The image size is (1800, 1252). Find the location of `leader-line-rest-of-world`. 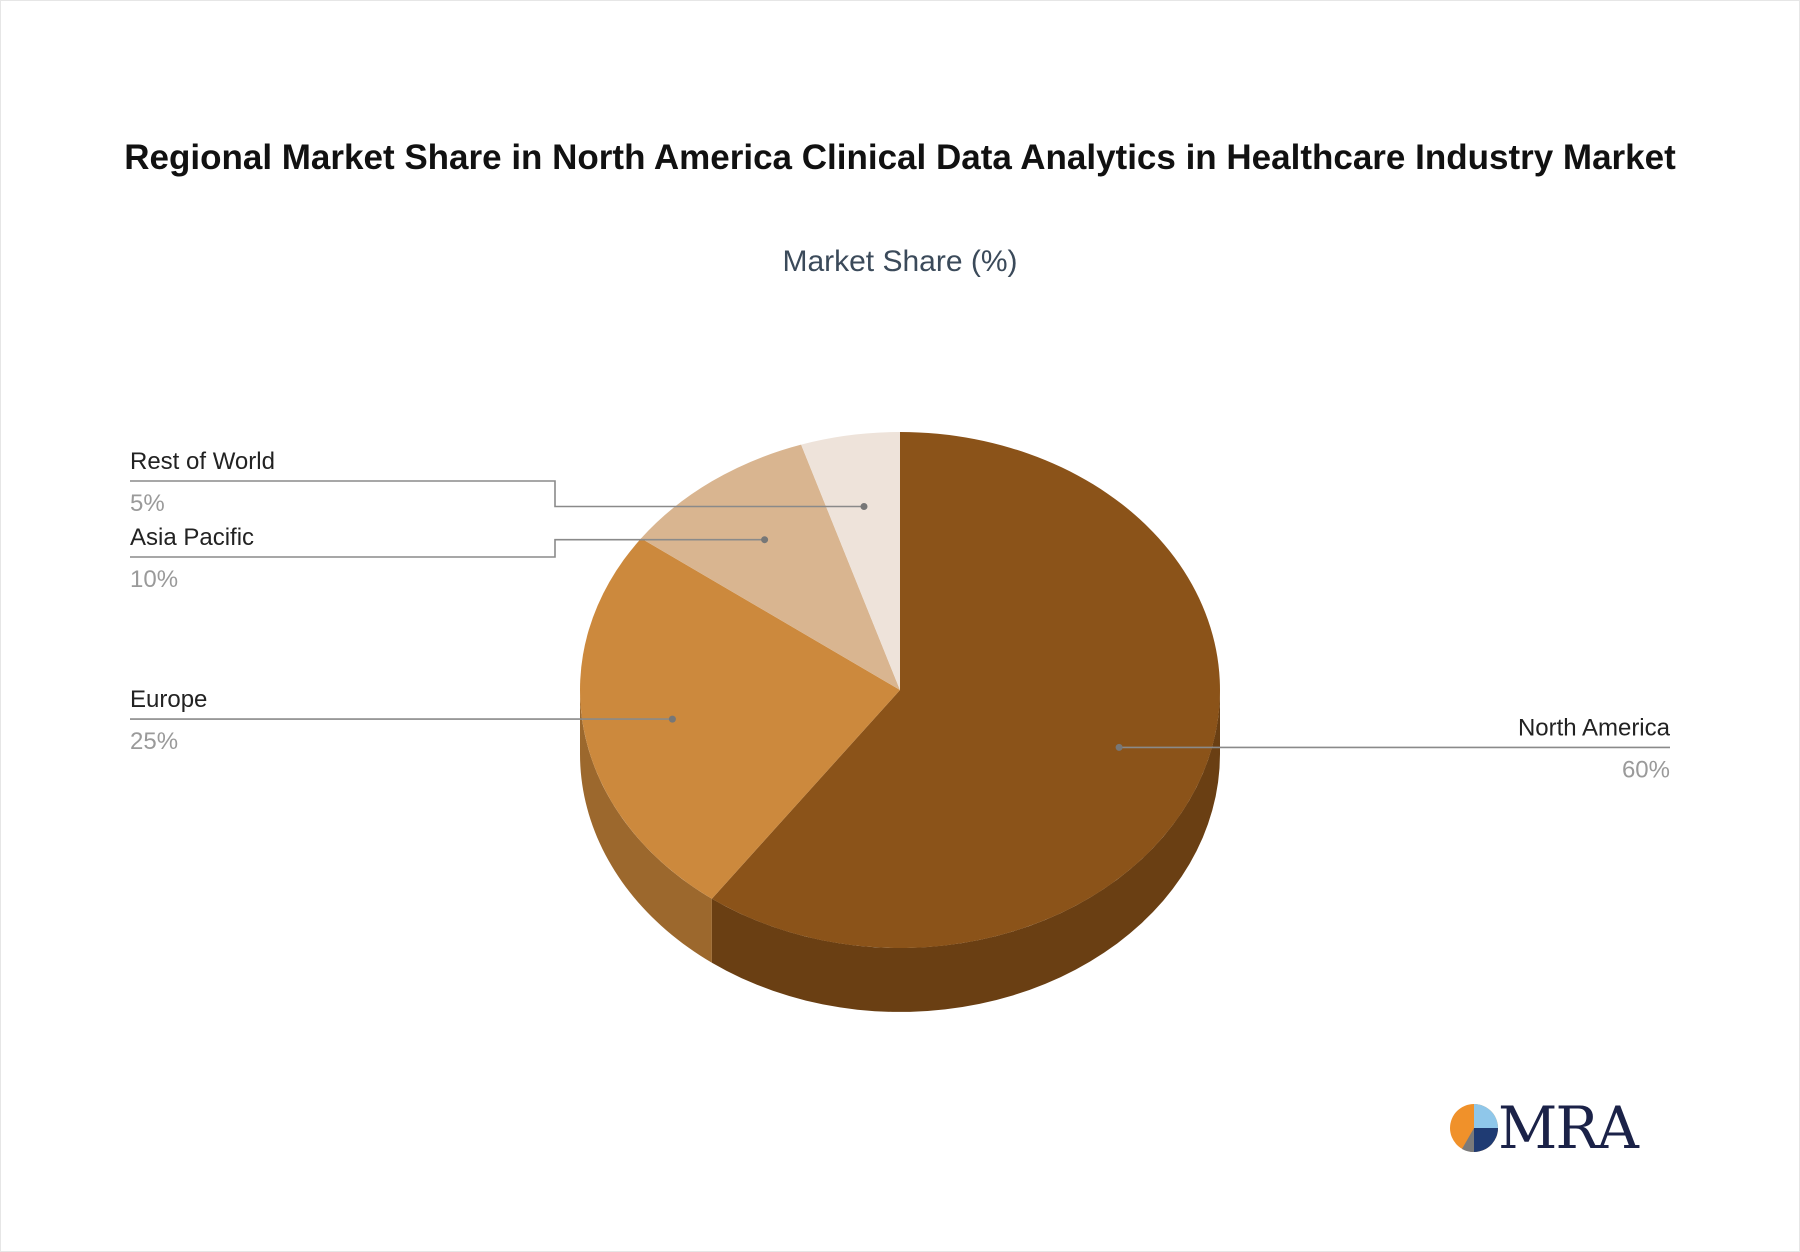

leader-line-rest-of-world is located at coordinates (497, 494).